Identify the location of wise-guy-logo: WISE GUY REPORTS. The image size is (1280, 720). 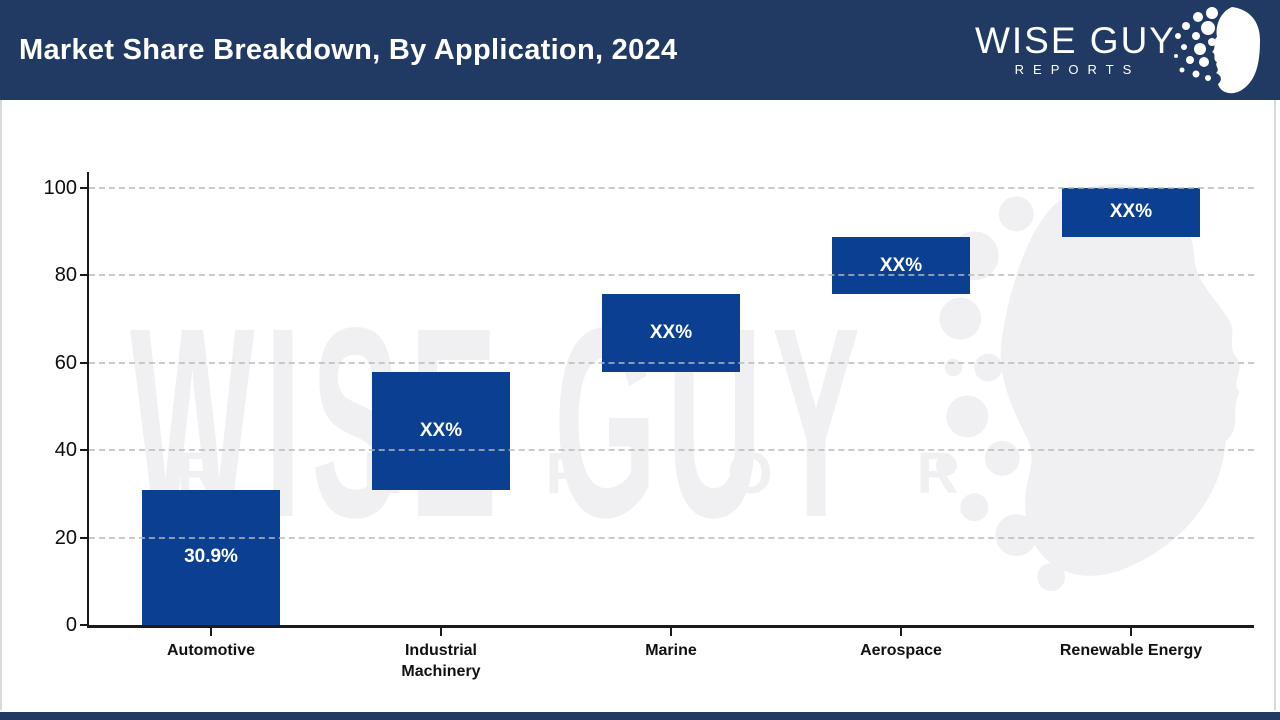
(1120, 50).